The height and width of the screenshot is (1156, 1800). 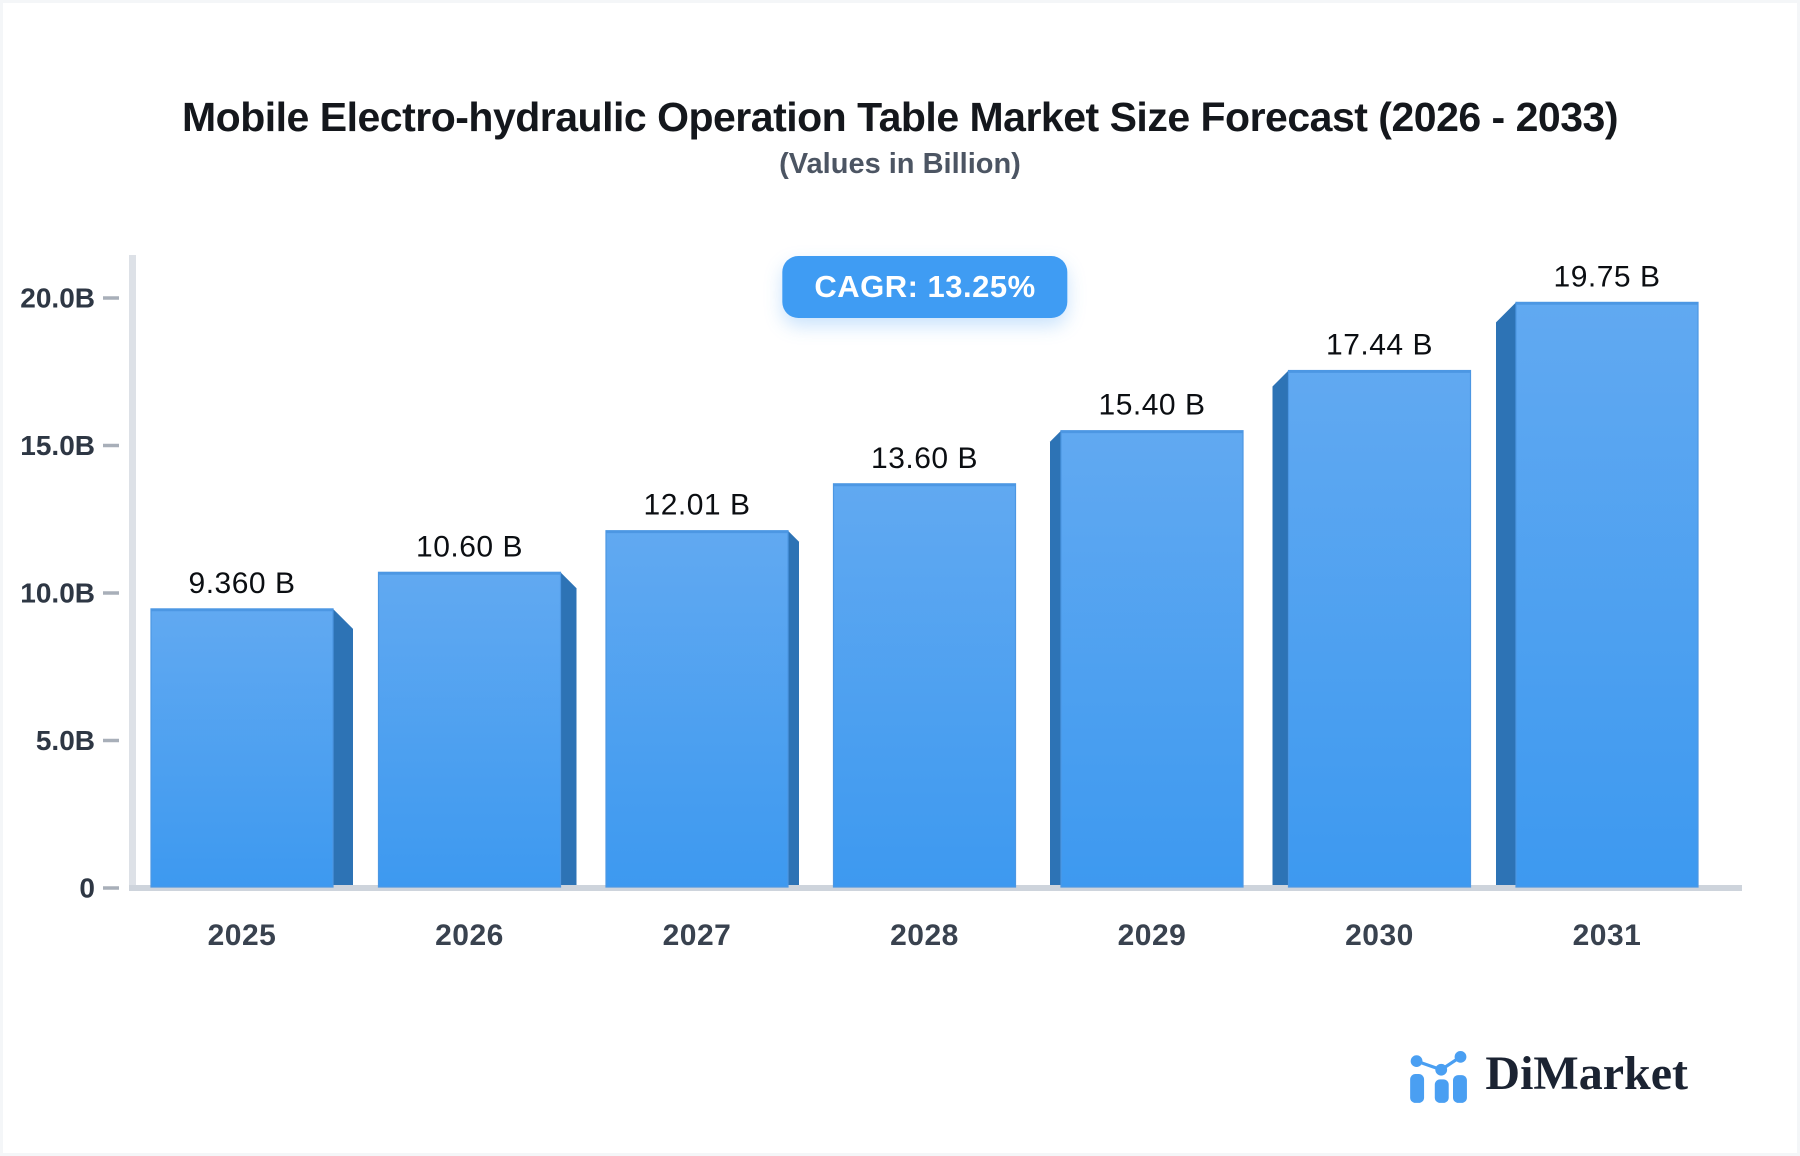 I want to click on x-axis-category-label: 2025, so click(x=242, y=935).